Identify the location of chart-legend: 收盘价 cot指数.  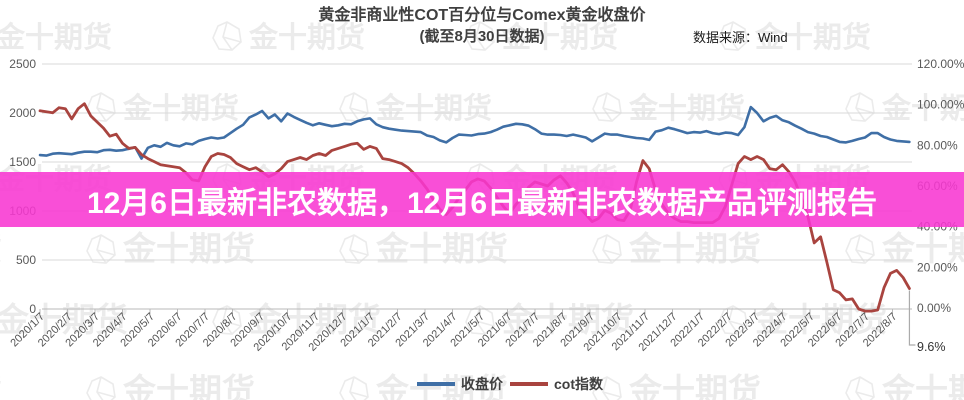
(496, 384).